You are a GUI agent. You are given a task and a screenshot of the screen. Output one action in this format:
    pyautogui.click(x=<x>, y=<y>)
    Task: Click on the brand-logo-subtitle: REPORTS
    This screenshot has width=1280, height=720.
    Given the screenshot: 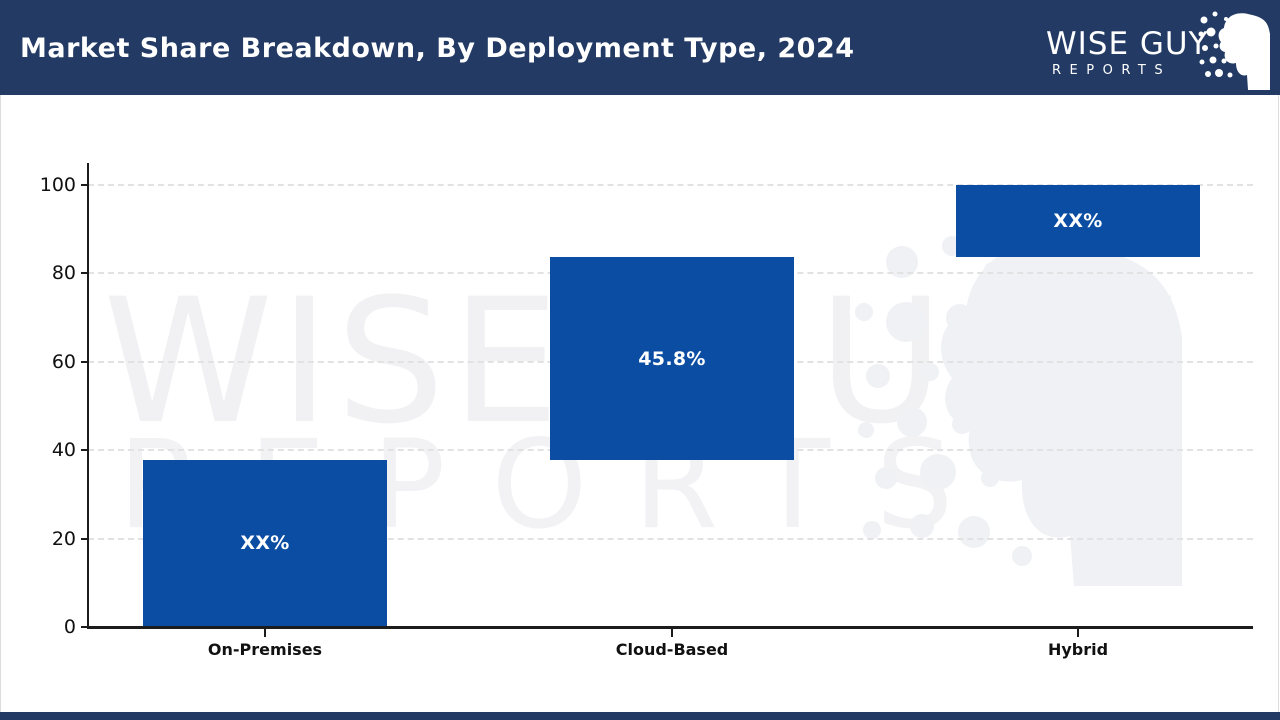 What is the action you would take?
    pyautogui.click(x=1112, y=70)
    